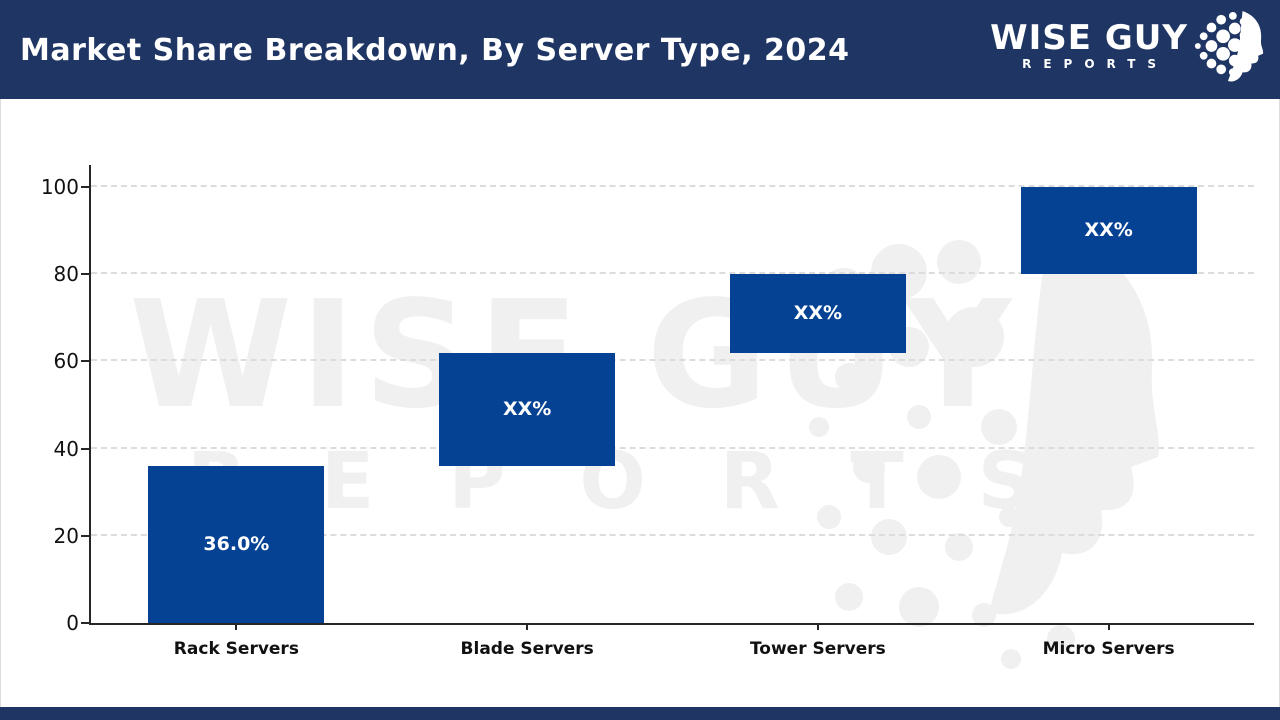 The height and width of the screenshot is (720, 1280). Describe the element at coordinates (672, 534) in the screenshot. I see `gridline-y20` at that location.